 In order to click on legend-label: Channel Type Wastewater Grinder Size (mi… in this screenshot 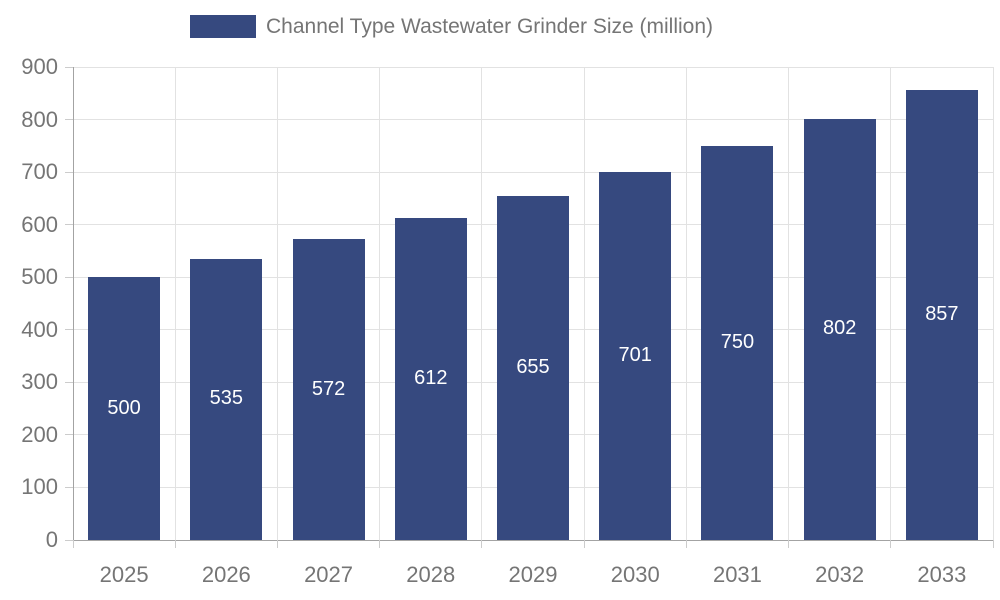, I will do `click(490, 26)`.